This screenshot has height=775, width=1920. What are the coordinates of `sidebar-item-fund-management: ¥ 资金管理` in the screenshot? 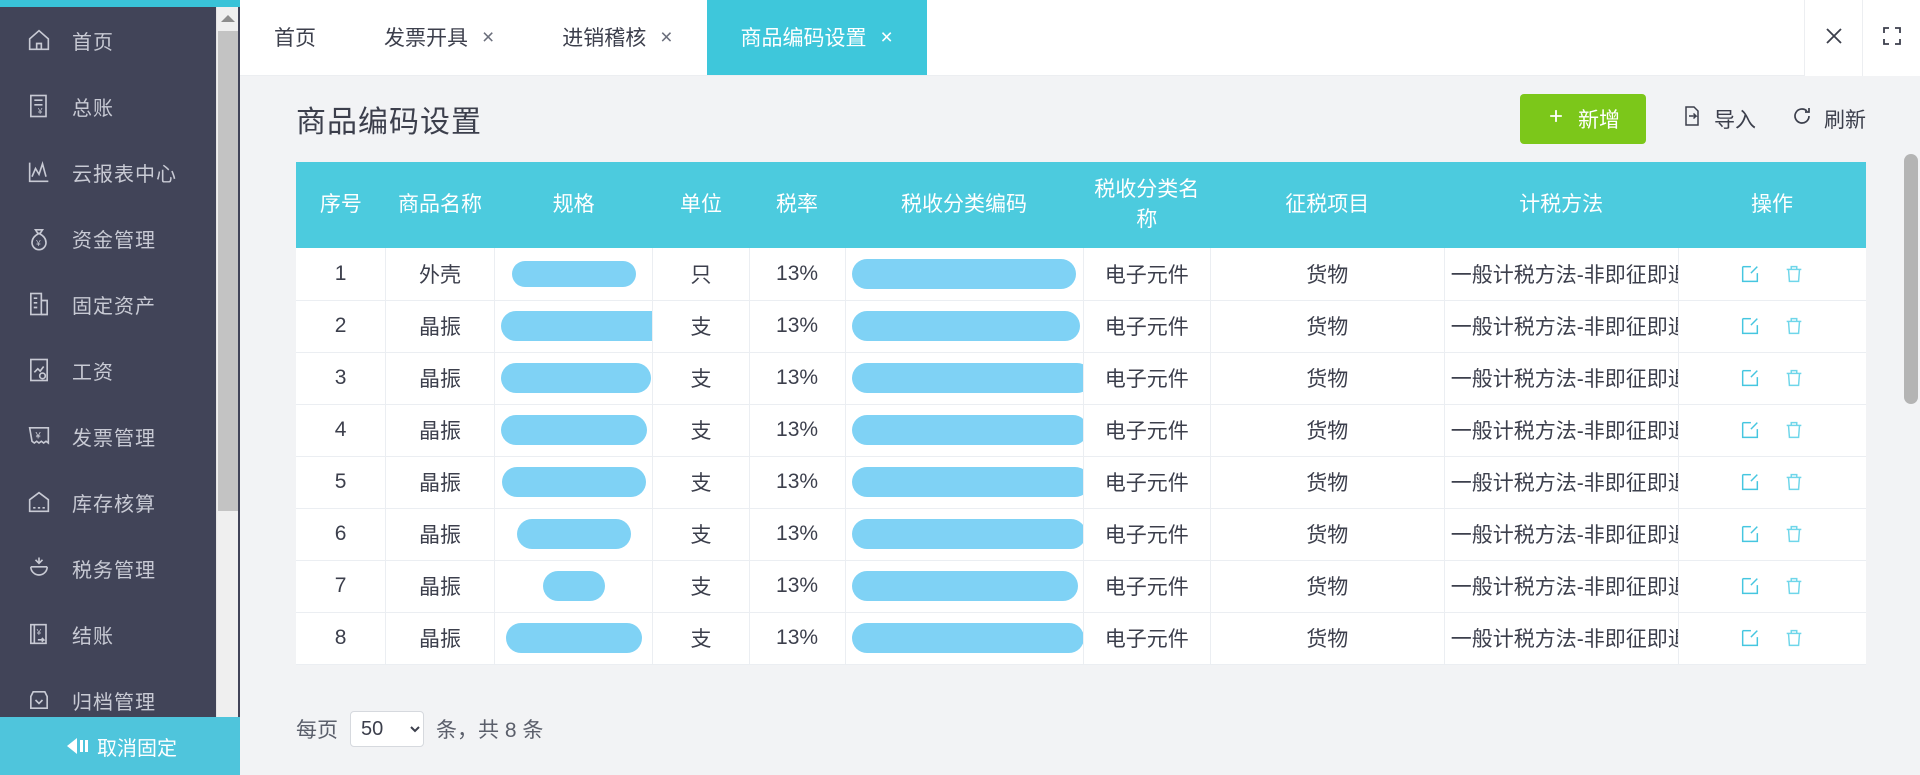 It's located at (109, 238).